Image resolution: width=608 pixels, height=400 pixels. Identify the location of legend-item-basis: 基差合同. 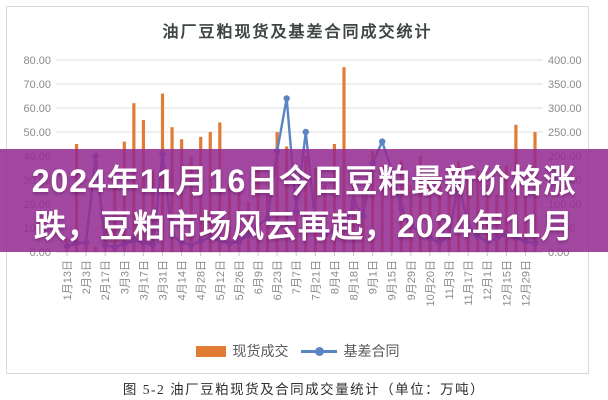
(350, 351).